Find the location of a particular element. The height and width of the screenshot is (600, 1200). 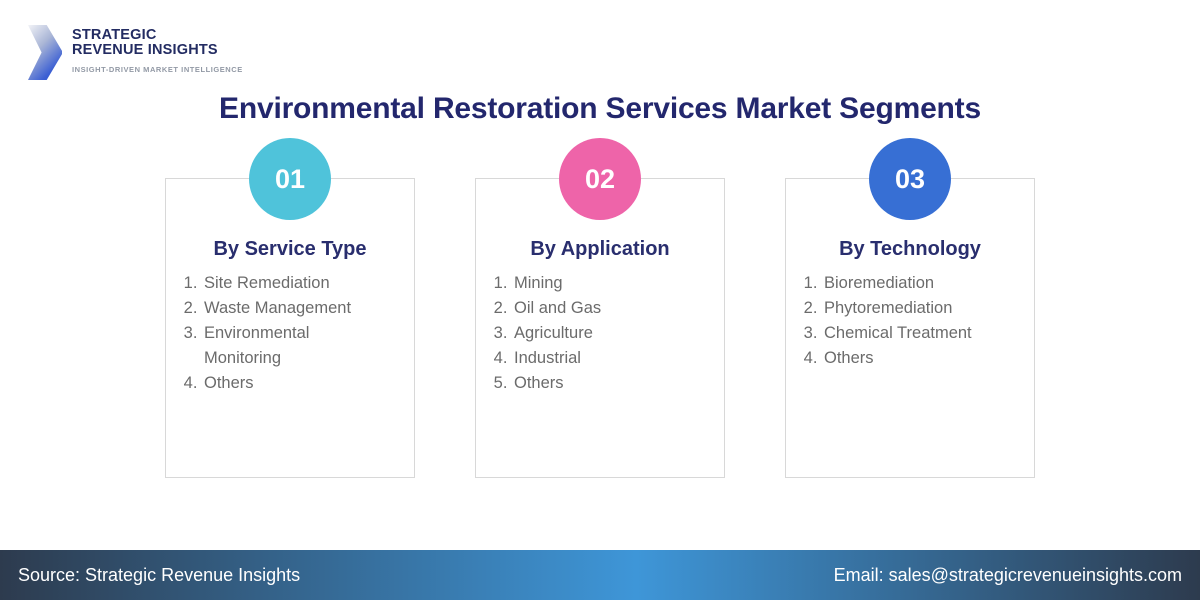

list-item: Mining is located at coordinates (601, 283).